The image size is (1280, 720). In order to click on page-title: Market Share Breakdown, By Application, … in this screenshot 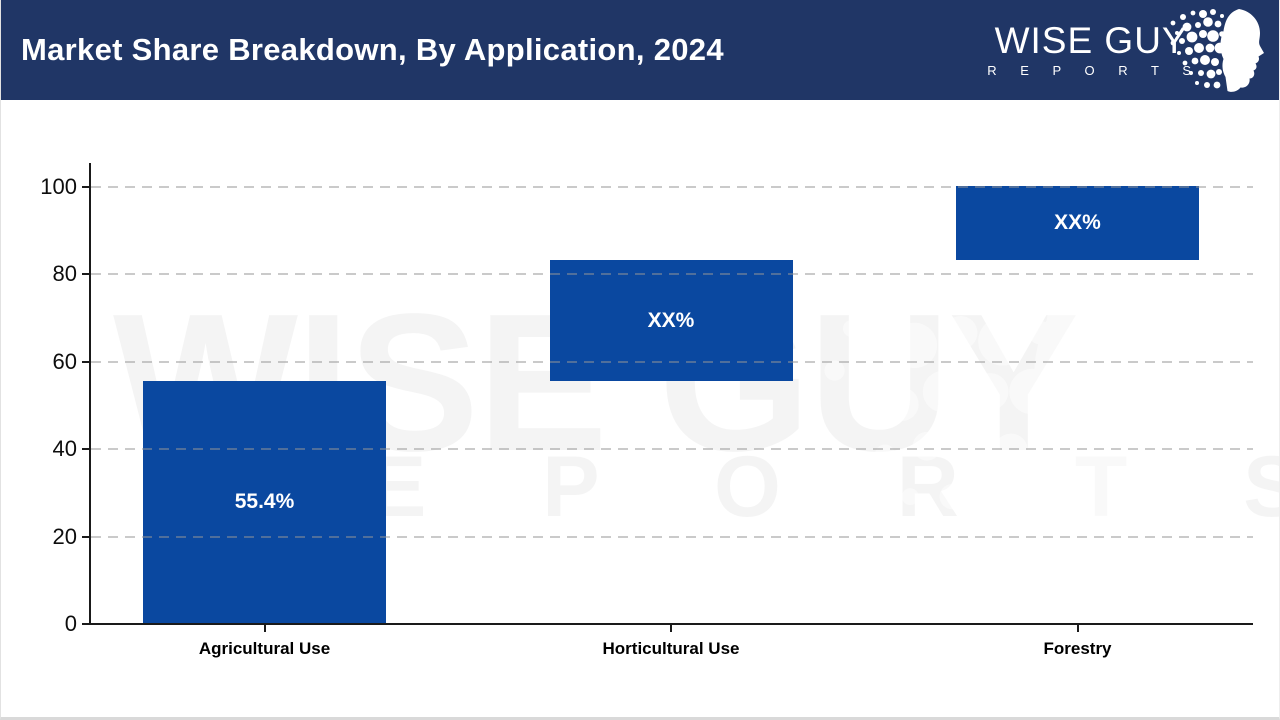, I will do `click(372, 49)`.